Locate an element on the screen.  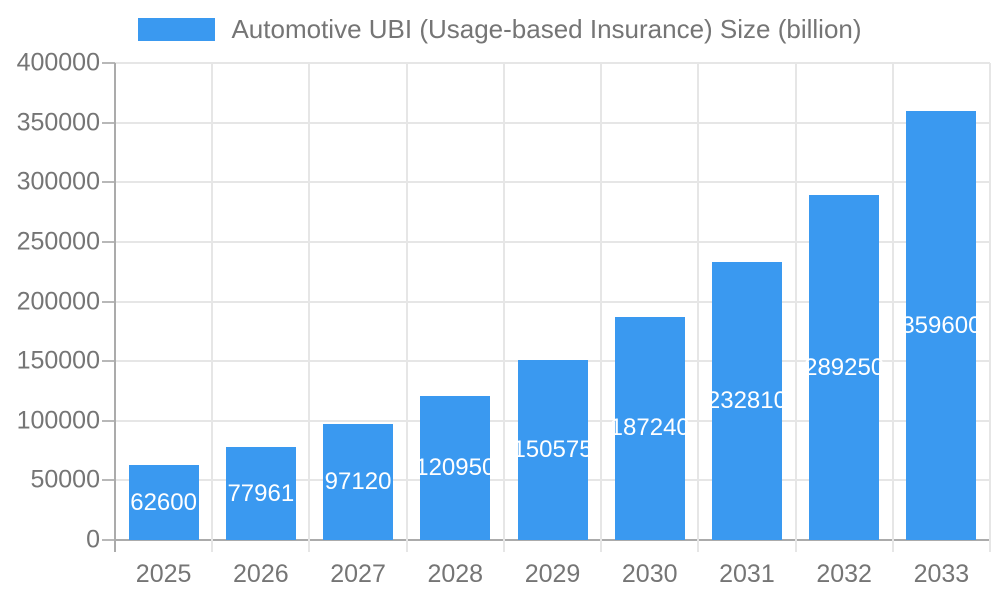
y-tick-label: 100000 is located at coordinates (58, 420).